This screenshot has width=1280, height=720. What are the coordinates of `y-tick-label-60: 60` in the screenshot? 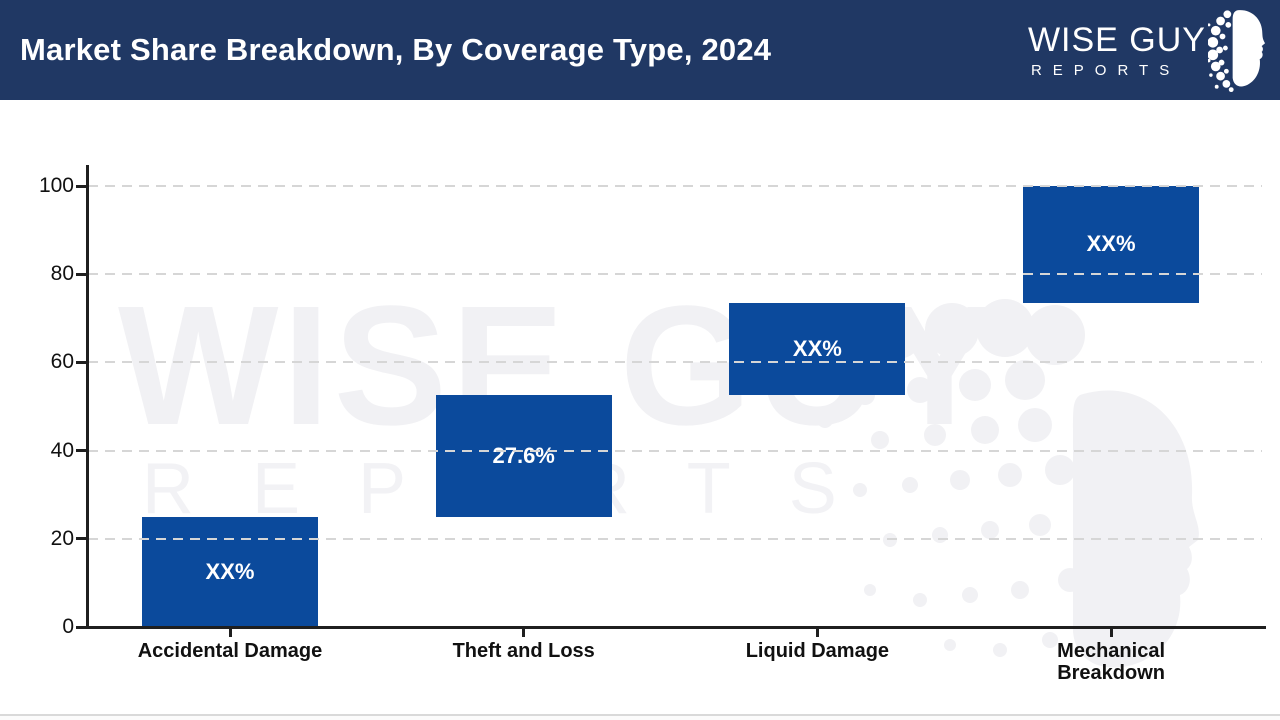 It's located at (62, 362).